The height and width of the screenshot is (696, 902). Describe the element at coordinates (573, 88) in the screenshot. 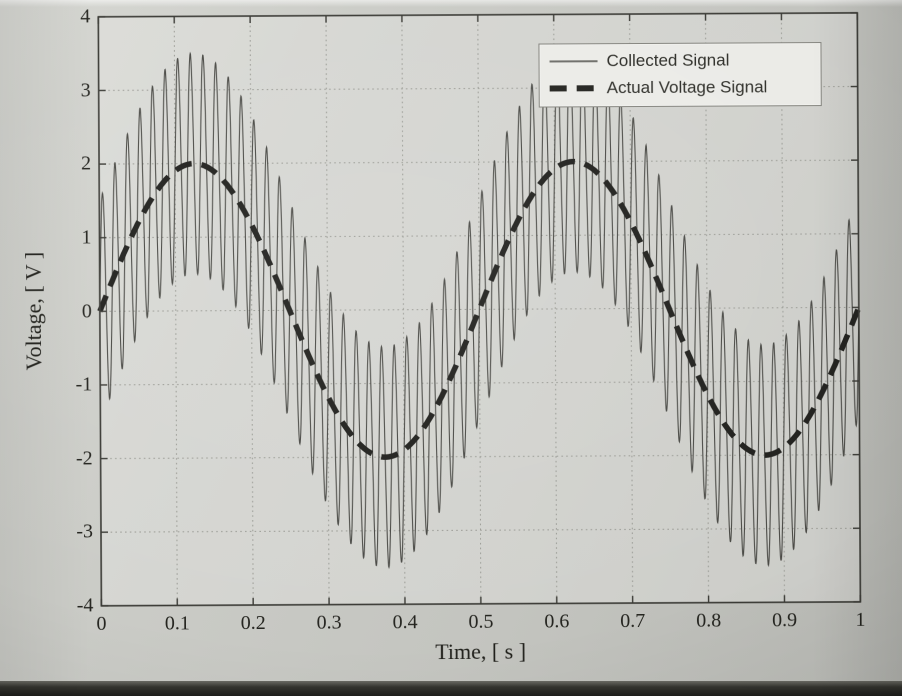

I see `actual-voltage-signal-line-swatch` at that location.